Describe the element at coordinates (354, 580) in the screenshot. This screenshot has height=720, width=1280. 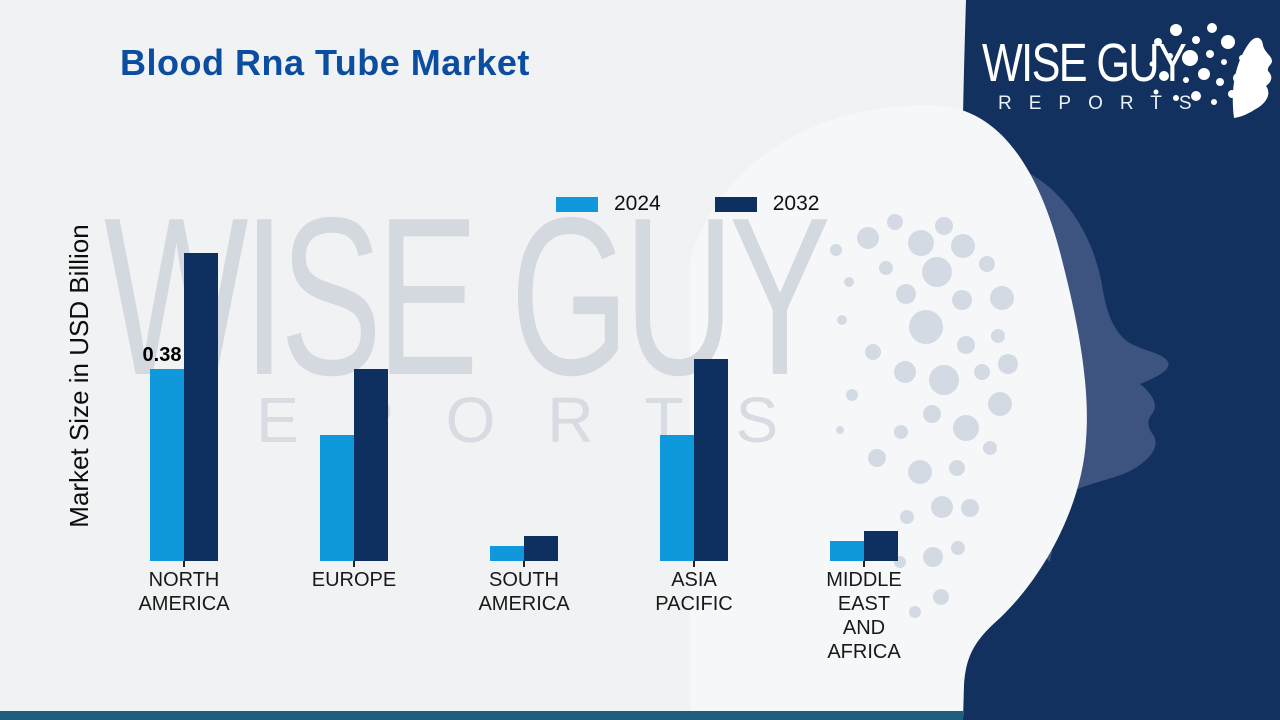
I see `category-label-europe: EUROPE` at that location.